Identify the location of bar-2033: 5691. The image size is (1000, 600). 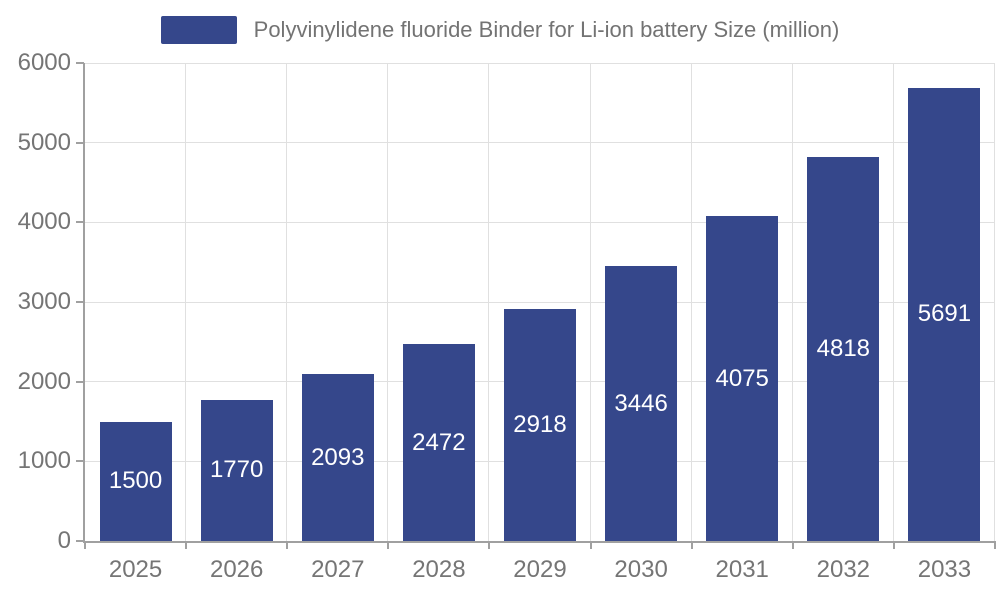
(944, 314).